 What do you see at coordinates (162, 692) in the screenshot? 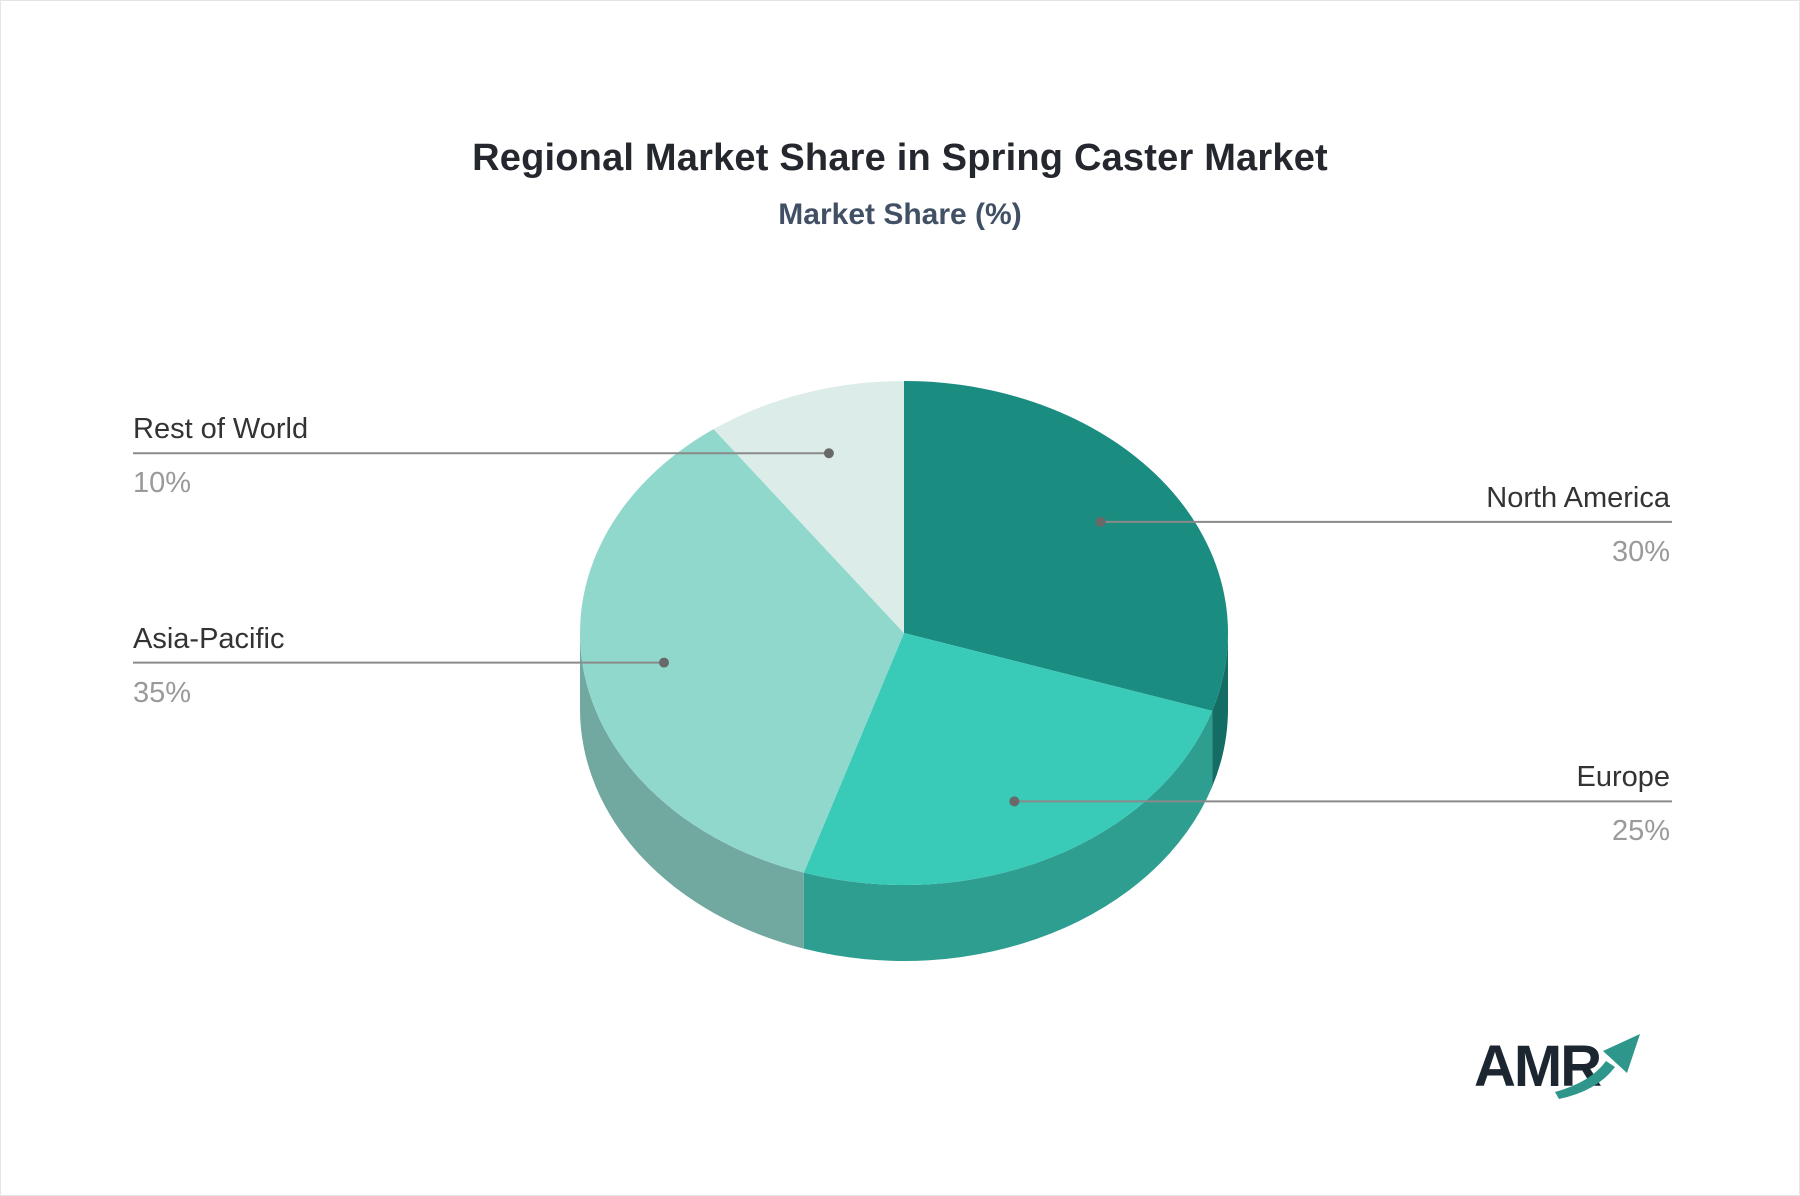
I see `slice-percent: 35%` at bounding box center [162, 692].